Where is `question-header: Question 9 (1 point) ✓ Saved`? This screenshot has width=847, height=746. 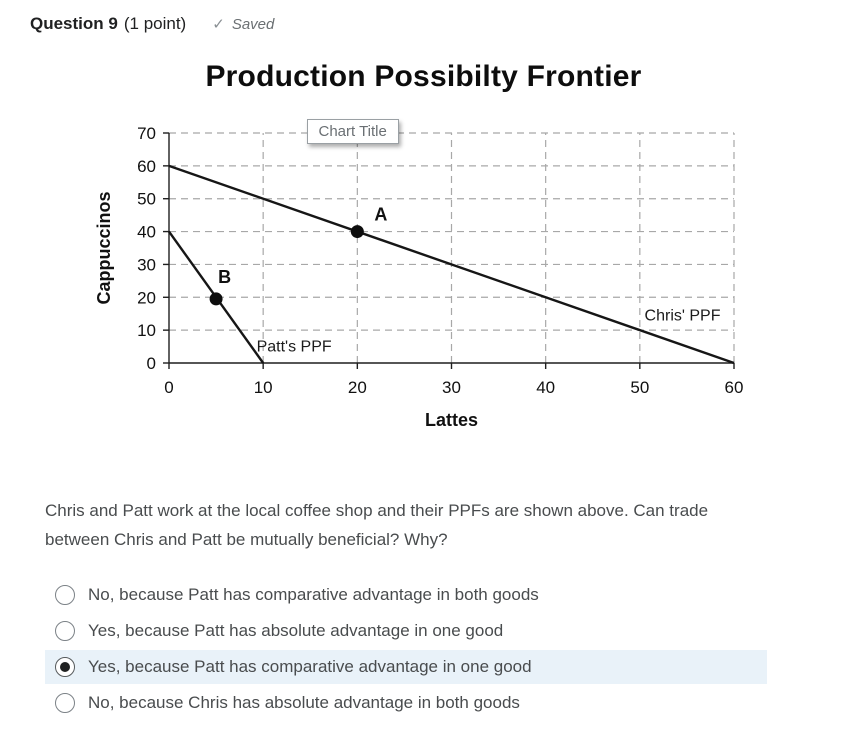
question-header: Question 9 (1 point) ✓ Saved is located at coordinates (423, 24).